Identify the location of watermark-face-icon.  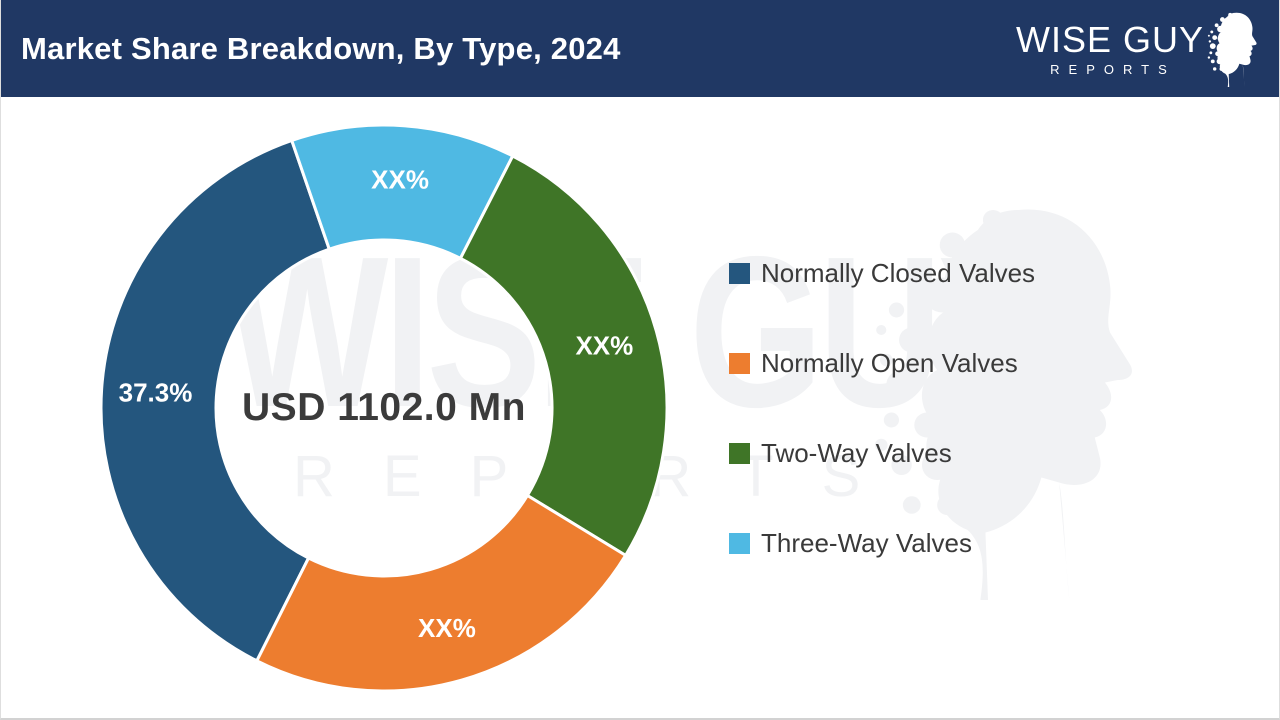
(1003, 404).